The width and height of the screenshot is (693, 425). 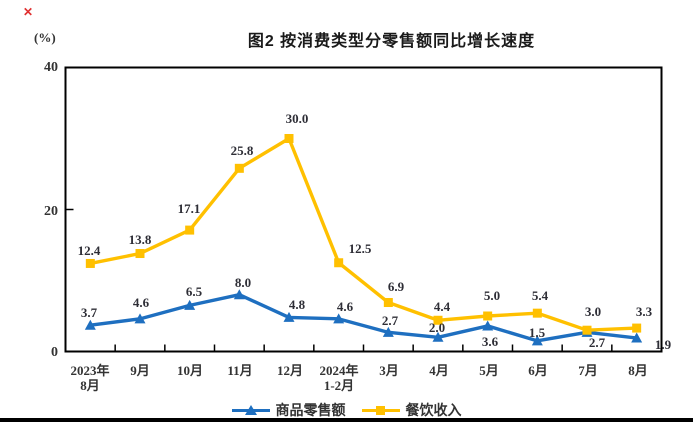 I want to click on data-label-catering: 13.8, so click(x=140, y=239).